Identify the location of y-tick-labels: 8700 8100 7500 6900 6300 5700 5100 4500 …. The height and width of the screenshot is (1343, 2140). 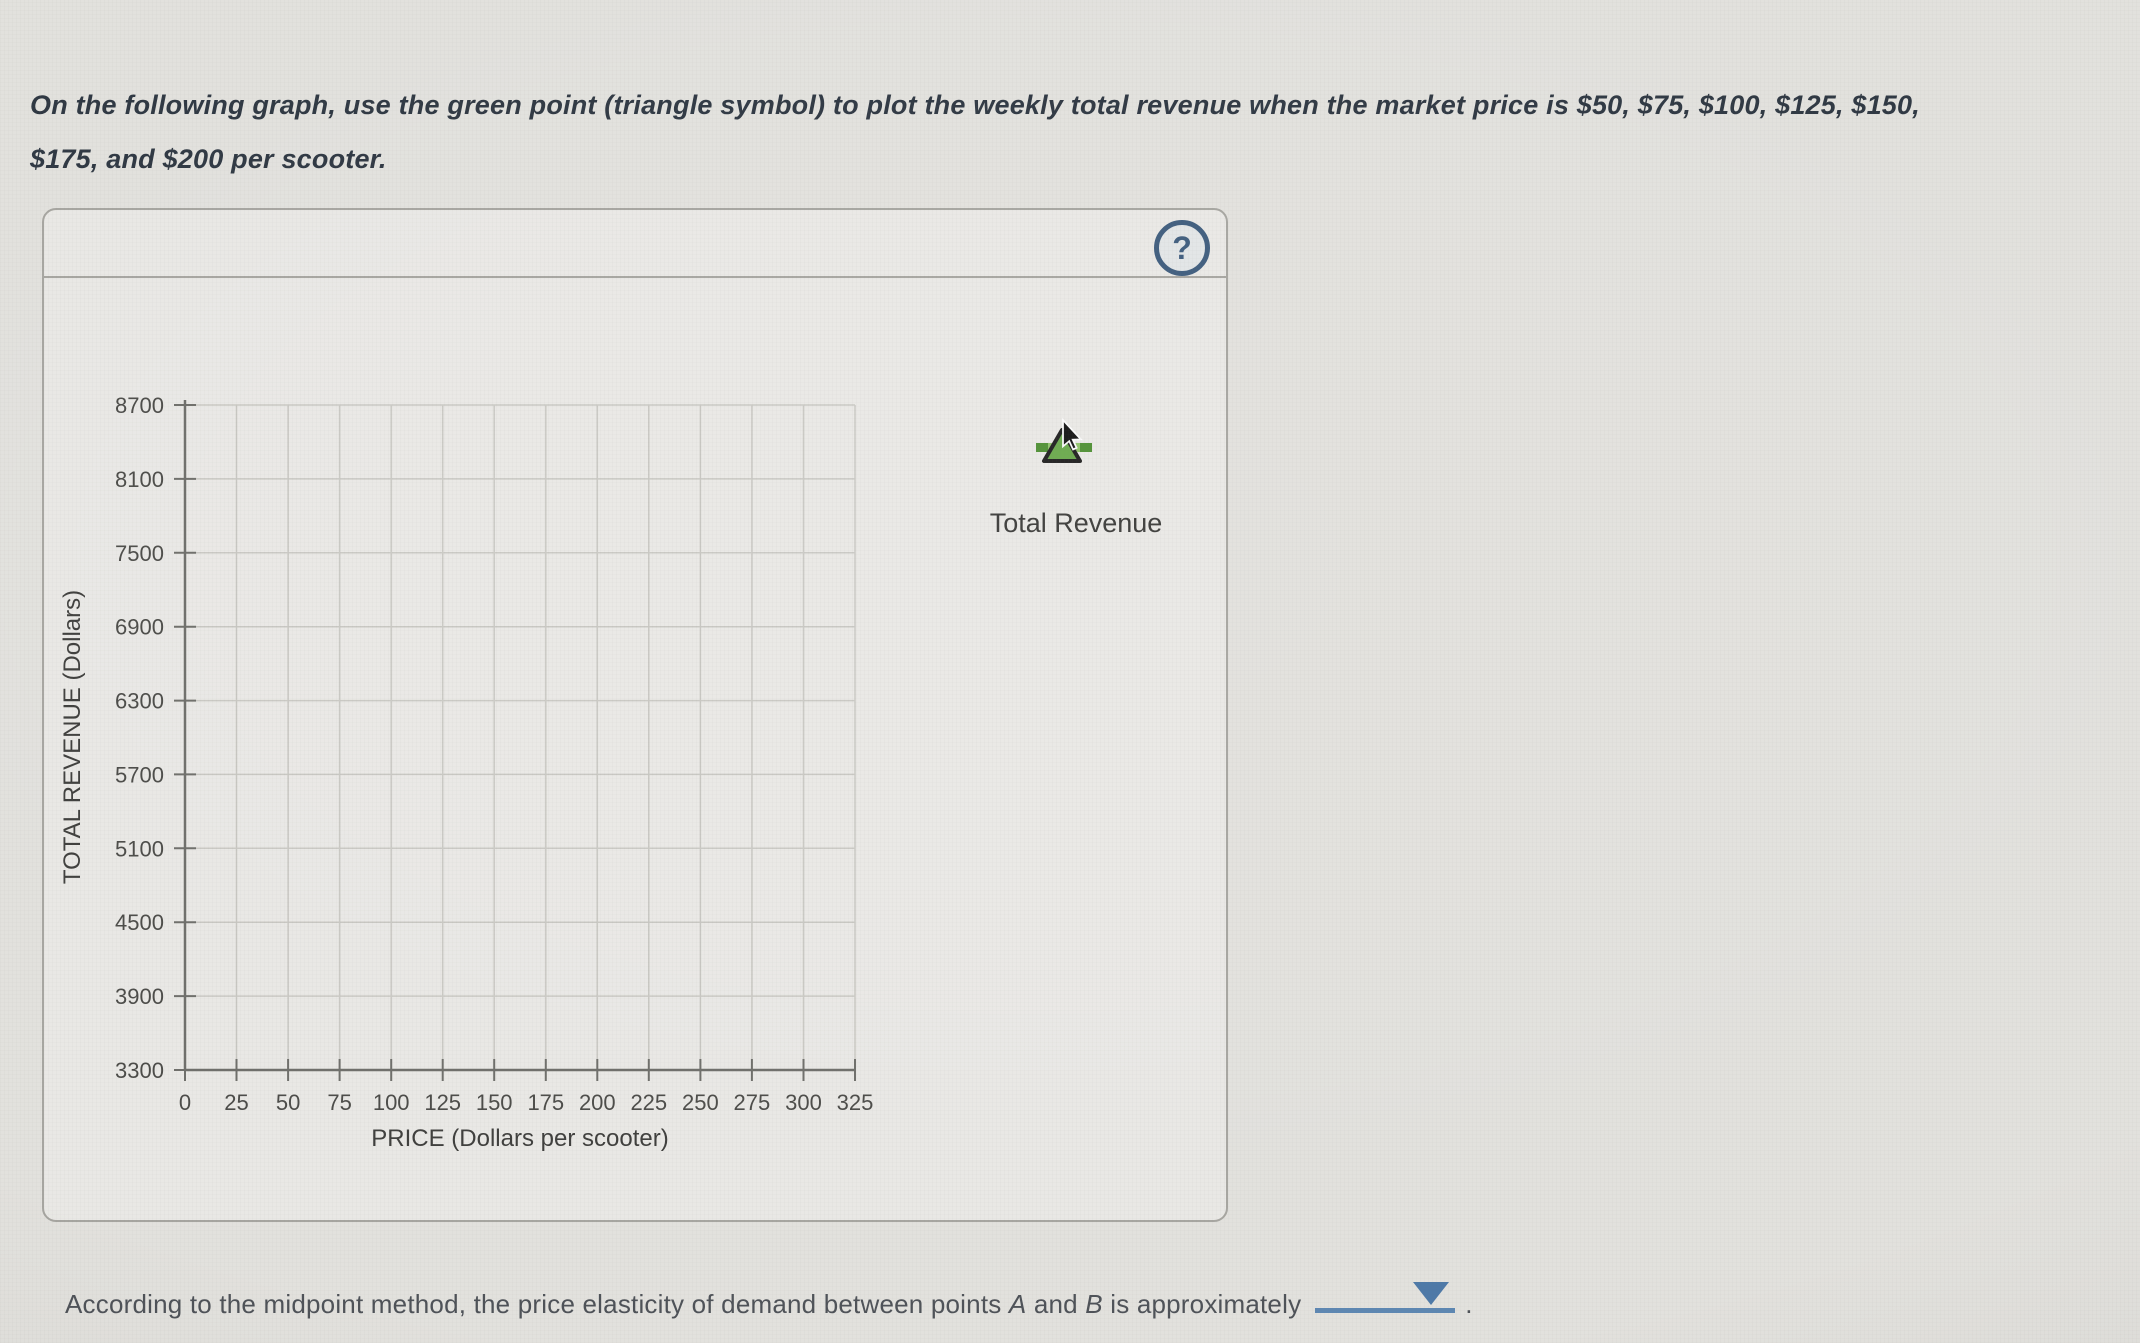
(139, 738).